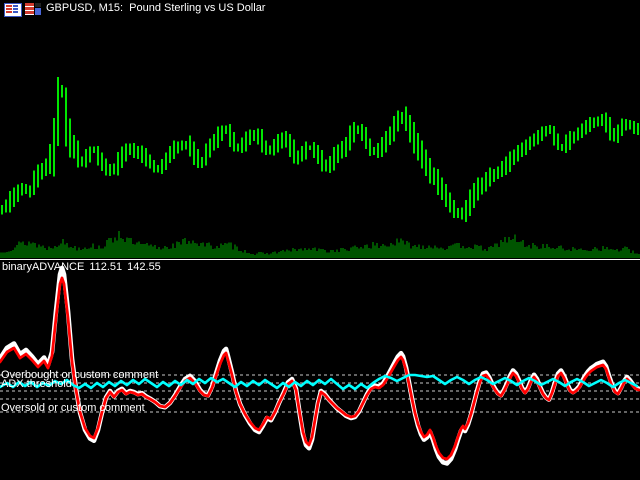 The height and width of the screenshot is (480, 640). I want to click on chart-window-icon, so click(33, 9).